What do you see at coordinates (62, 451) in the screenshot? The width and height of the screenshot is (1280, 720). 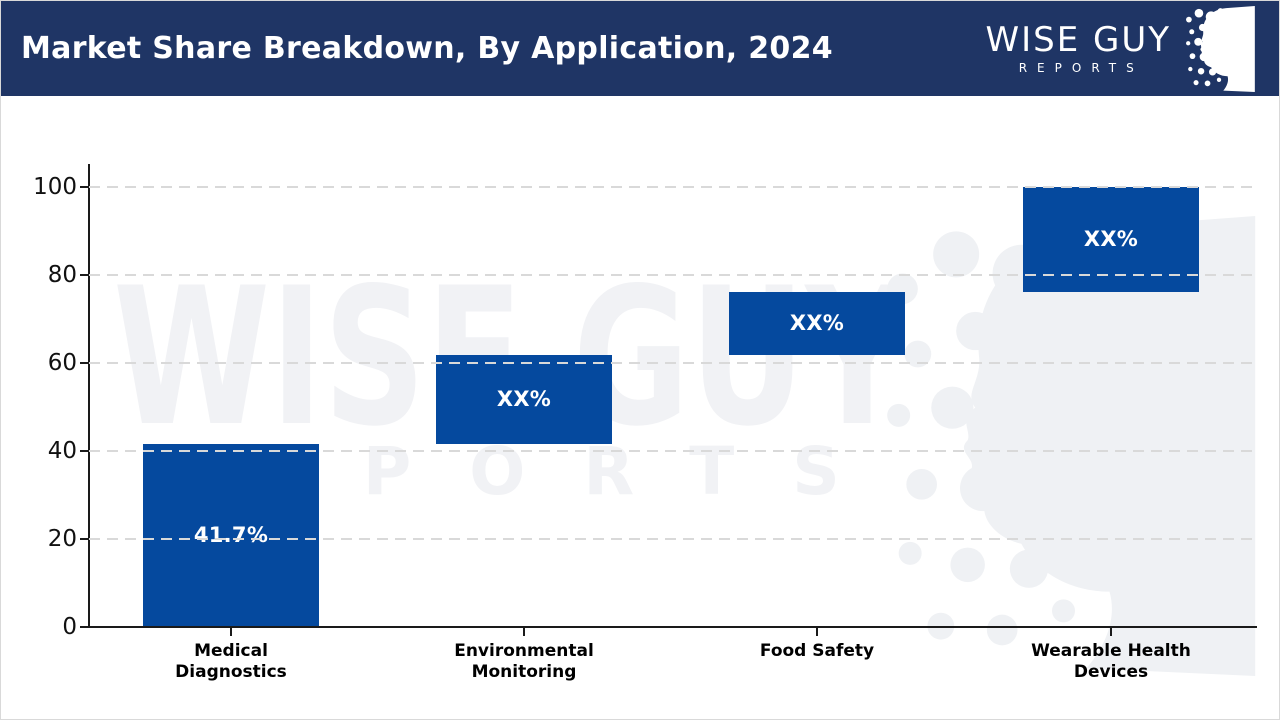 I see `y-tick-label: 40` at bounding box center [62, 451].